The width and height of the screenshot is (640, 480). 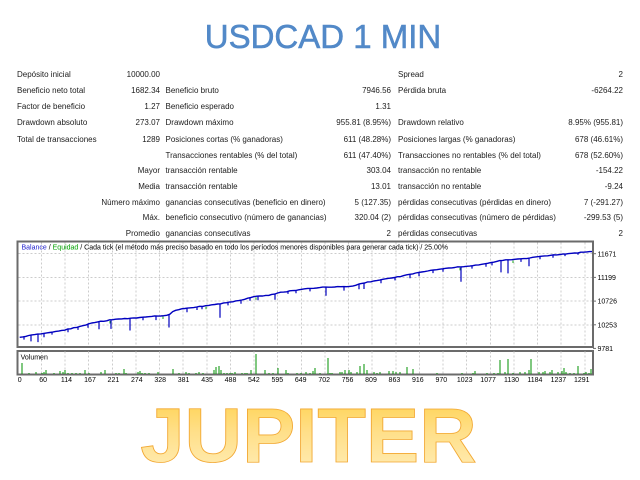 What do you see at coordinates (608, 325) in the screenshot?
I see `svg-text: 10253` at bounding box center [608, 325].